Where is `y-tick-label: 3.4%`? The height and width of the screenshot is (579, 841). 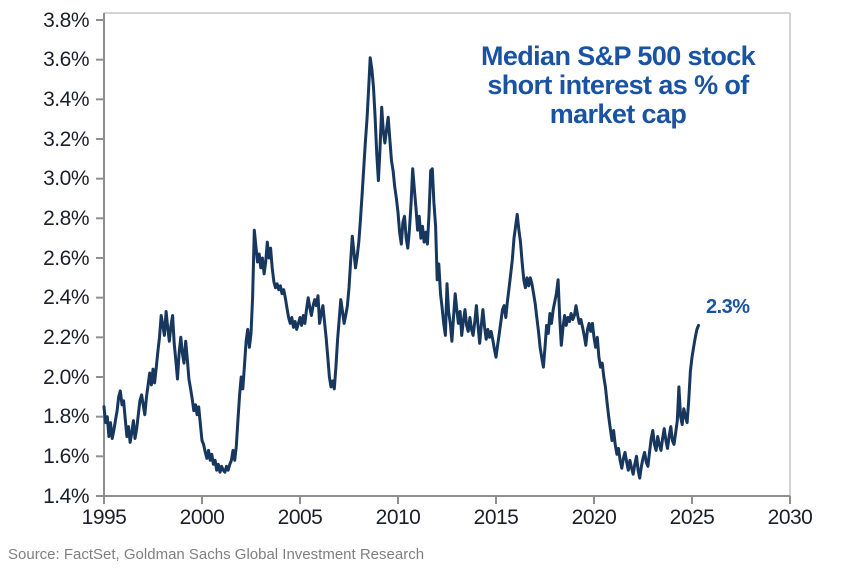 y-tick-label: 3.4% is located at coordinates (66, 99).